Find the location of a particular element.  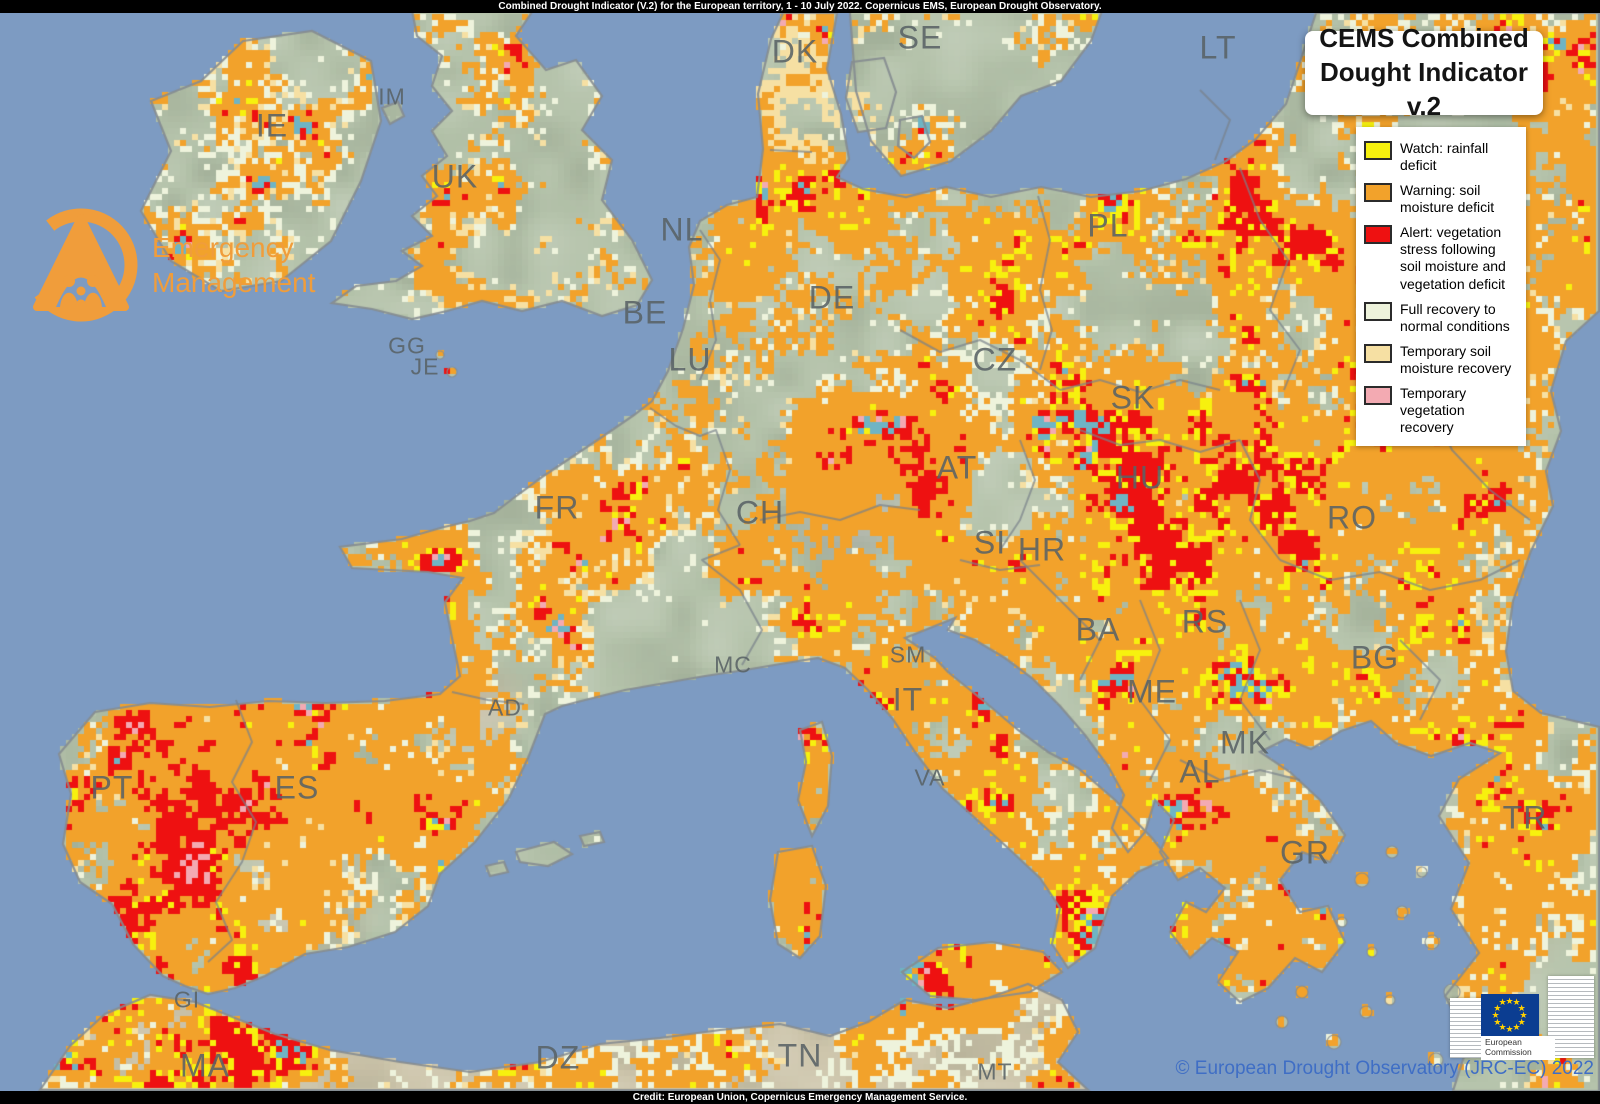

country-label-BE: BE is located at coordinates (645, 312).